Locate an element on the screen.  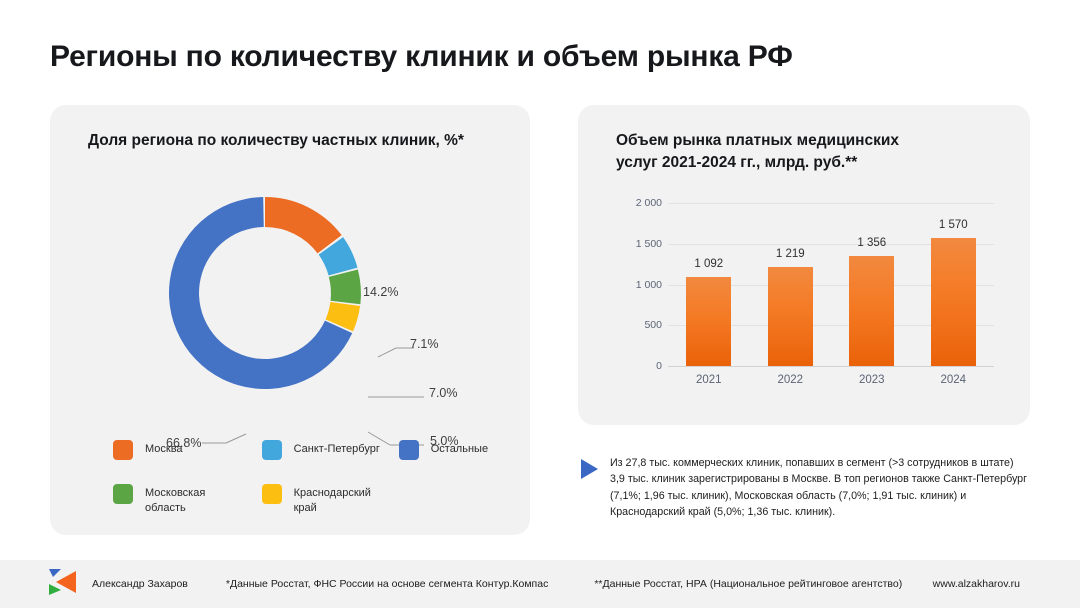
bar-chart-x-tick: 2023 is located at coordinates (871, 380).